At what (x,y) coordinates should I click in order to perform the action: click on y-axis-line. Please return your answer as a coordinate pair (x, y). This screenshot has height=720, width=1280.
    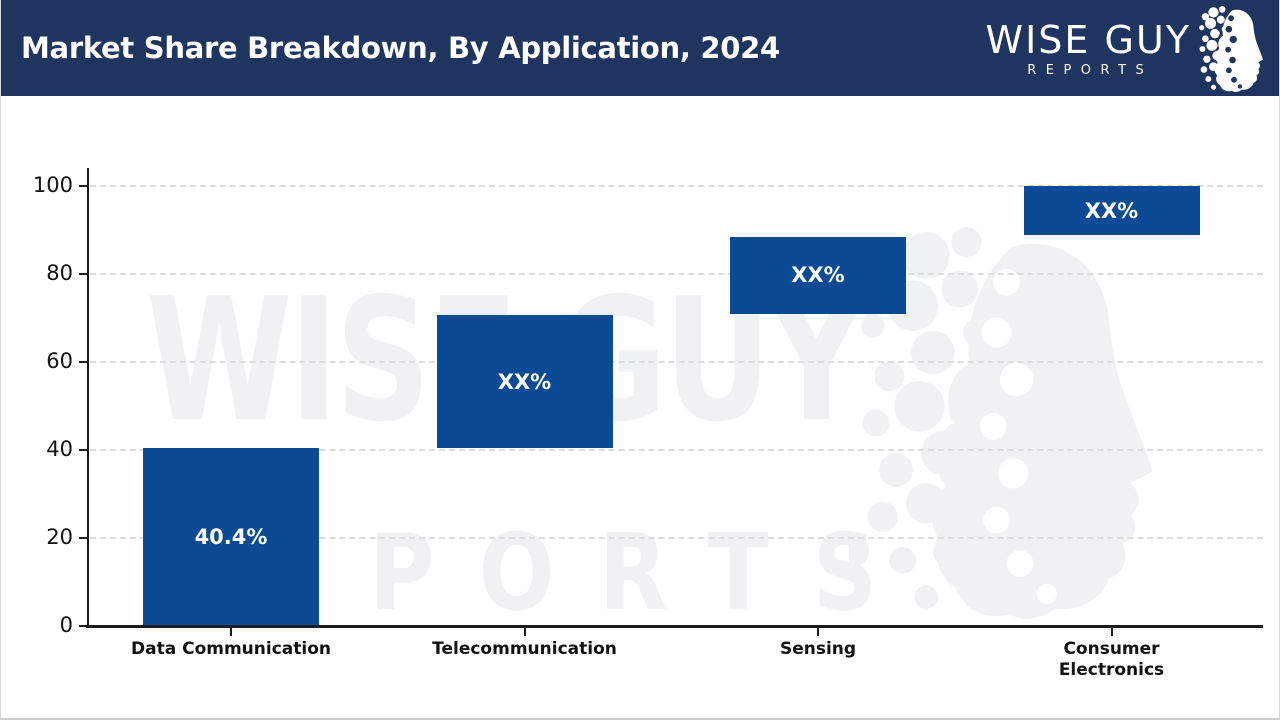
    Looking at the image, I should click on (88, 398).